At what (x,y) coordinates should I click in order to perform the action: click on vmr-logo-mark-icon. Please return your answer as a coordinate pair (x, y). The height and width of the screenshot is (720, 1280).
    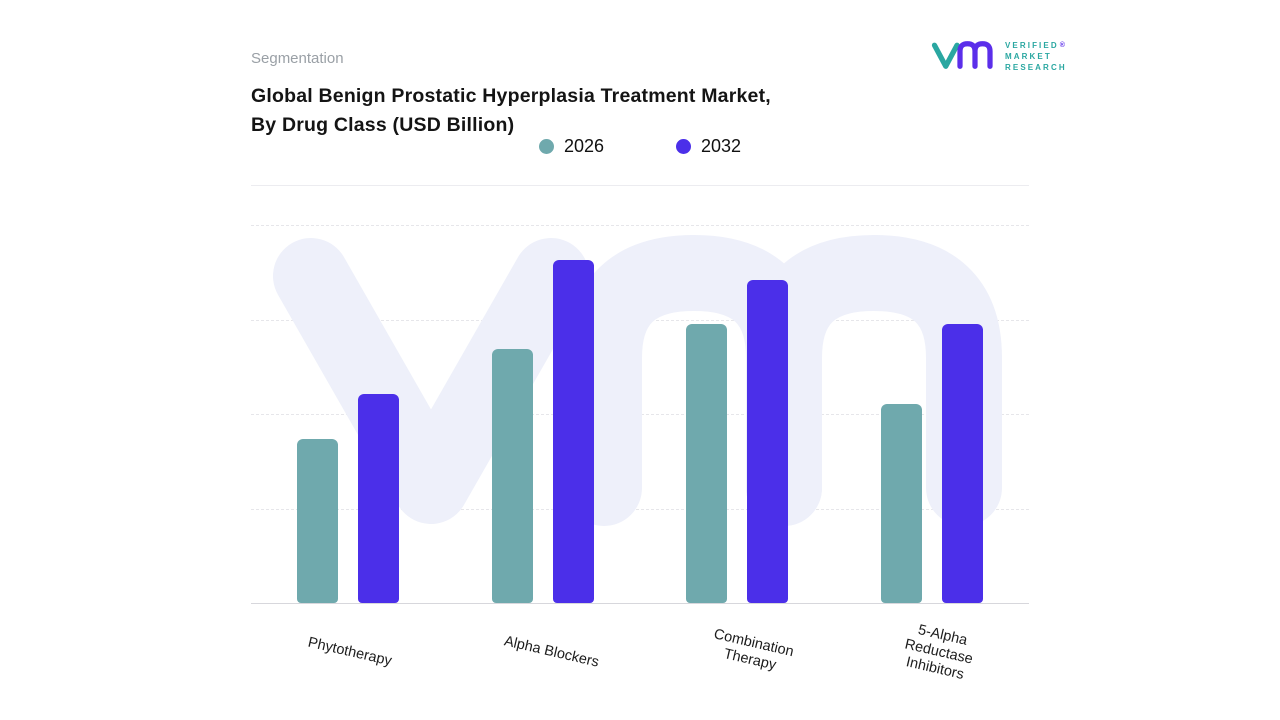
    Looking at the image, I should click on (962, 55).